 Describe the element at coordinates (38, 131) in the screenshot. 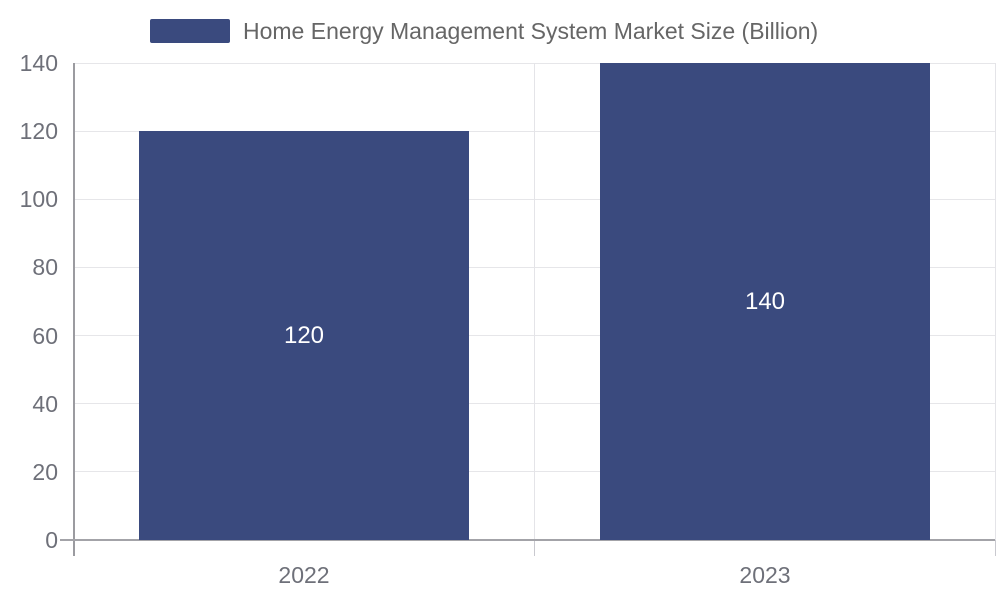

I see `y-axis-tick-label: 120` at that location.